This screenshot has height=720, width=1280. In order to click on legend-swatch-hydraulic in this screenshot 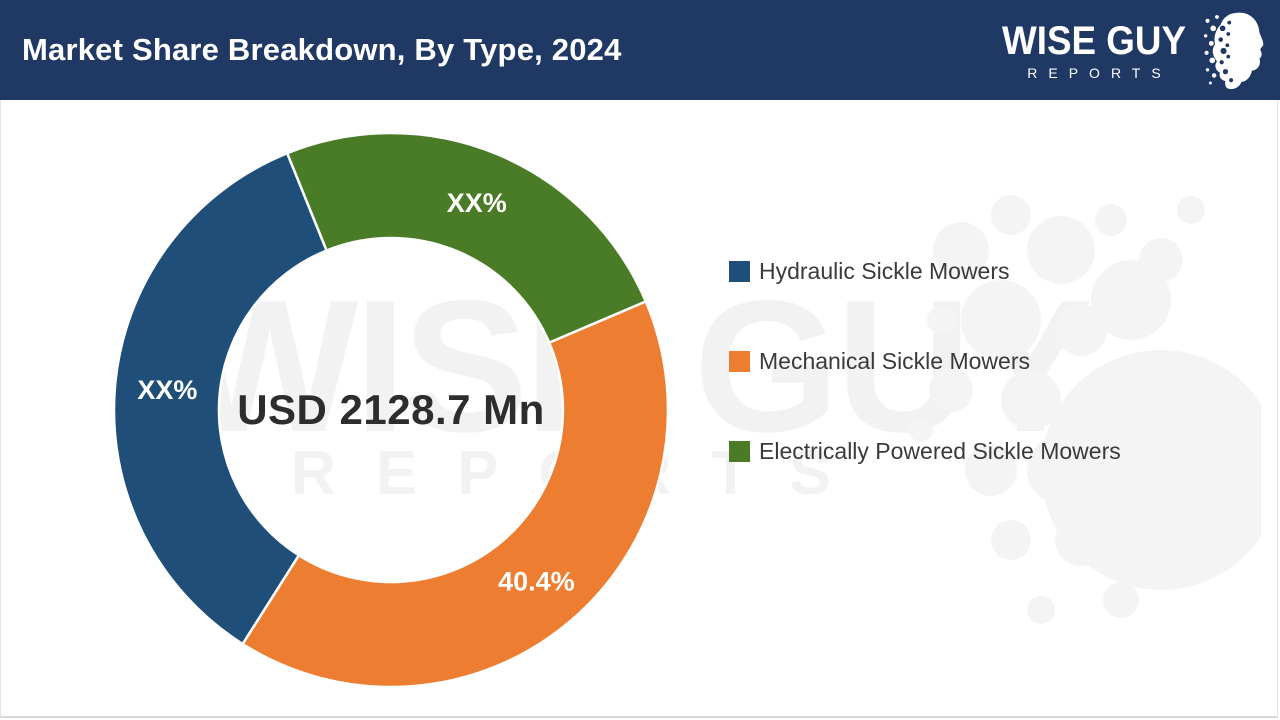, I will do `click(739, 271)`.